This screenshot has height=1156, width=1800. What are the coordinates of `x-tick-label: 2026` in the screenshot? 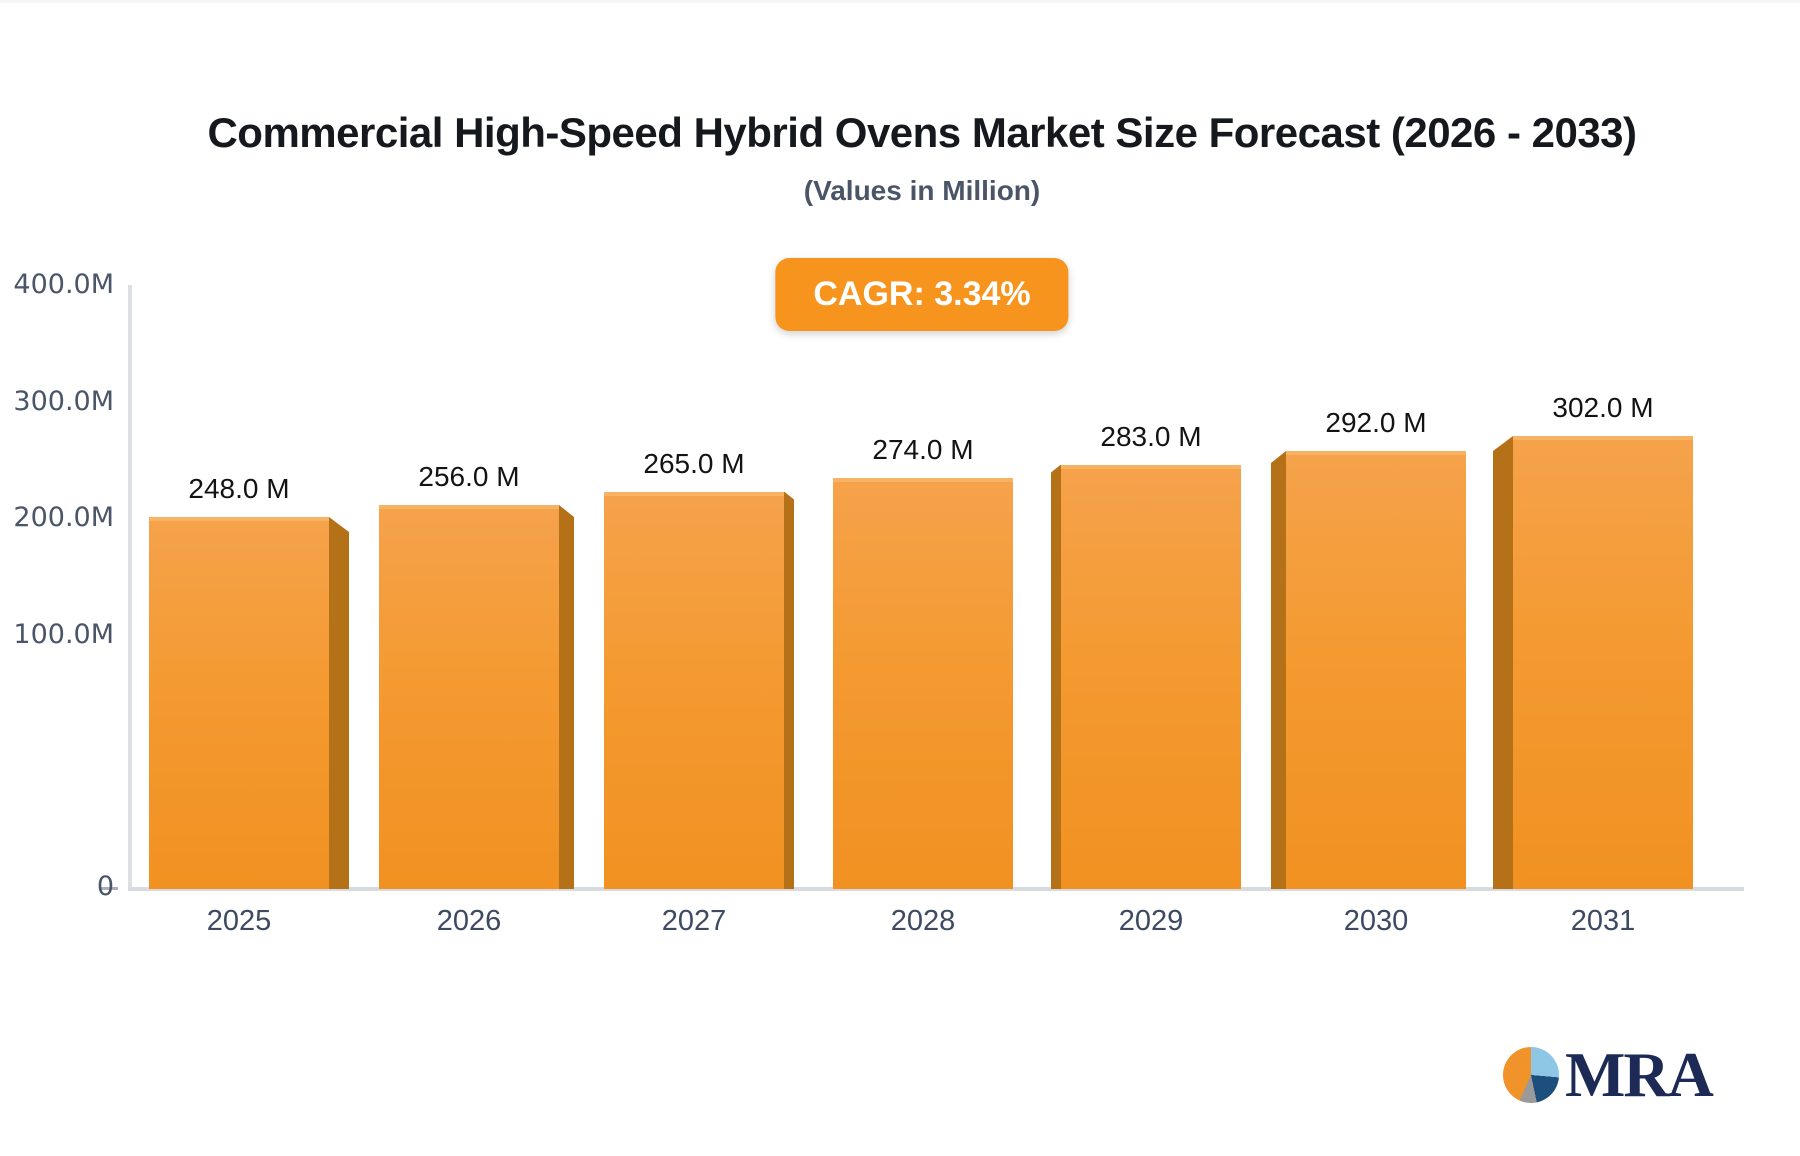 It's located at (469, 921).